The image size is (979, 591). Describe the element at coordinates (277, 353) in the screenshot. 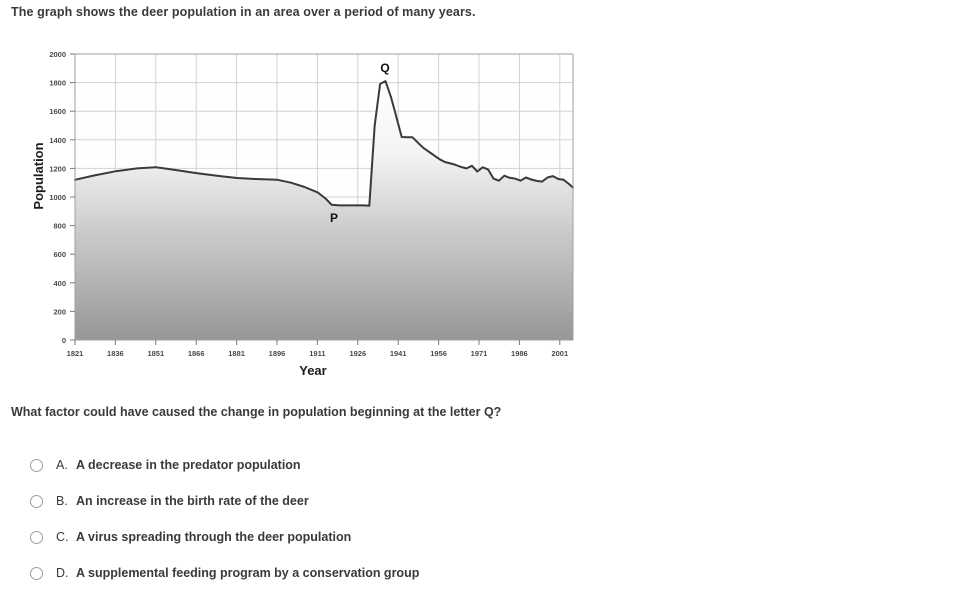

I see `x-tick-label: 1896` at that location.